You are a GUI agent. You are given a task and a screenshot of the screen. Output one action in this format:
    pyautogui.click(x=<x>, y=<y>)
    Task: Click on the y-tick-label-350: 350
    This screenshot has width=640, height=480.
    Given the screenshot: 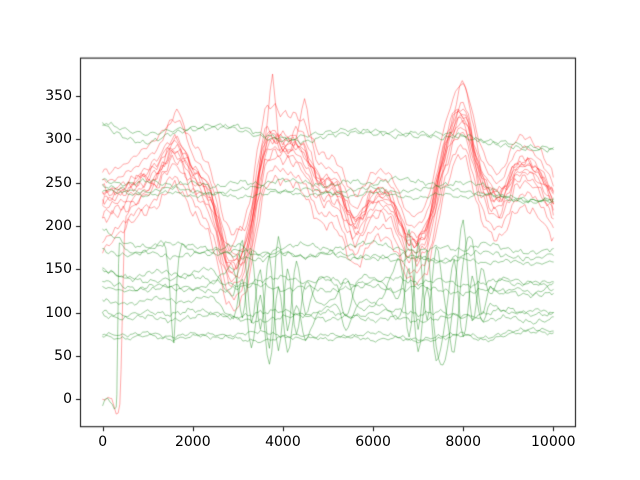 What is the action you would take?
    pyautogui.click(x=58, y=95)
    